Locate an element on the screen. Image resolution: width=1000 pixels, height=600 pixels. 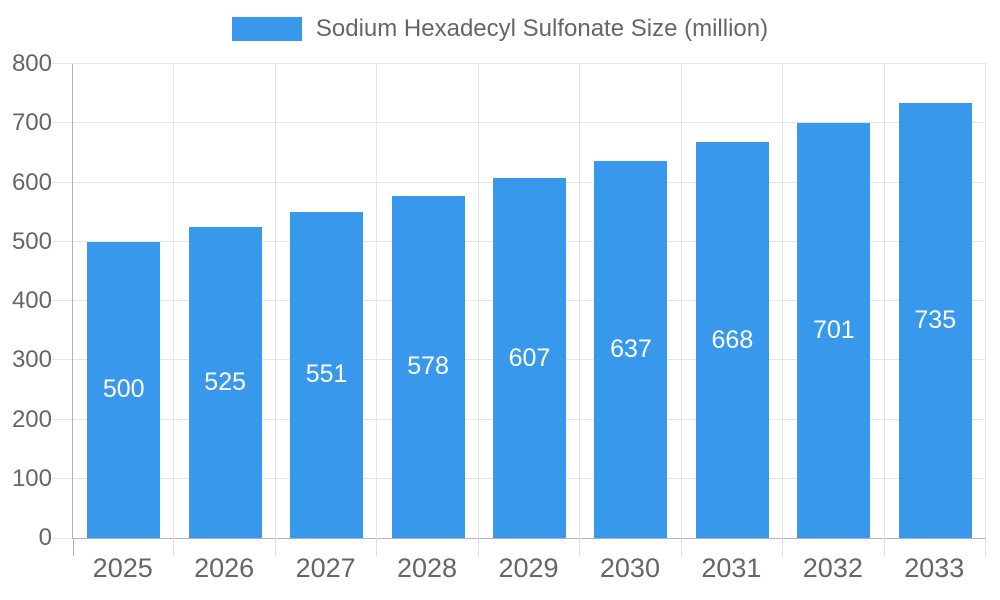
bar-value-label: 500 is located at coordinates (123, 389).